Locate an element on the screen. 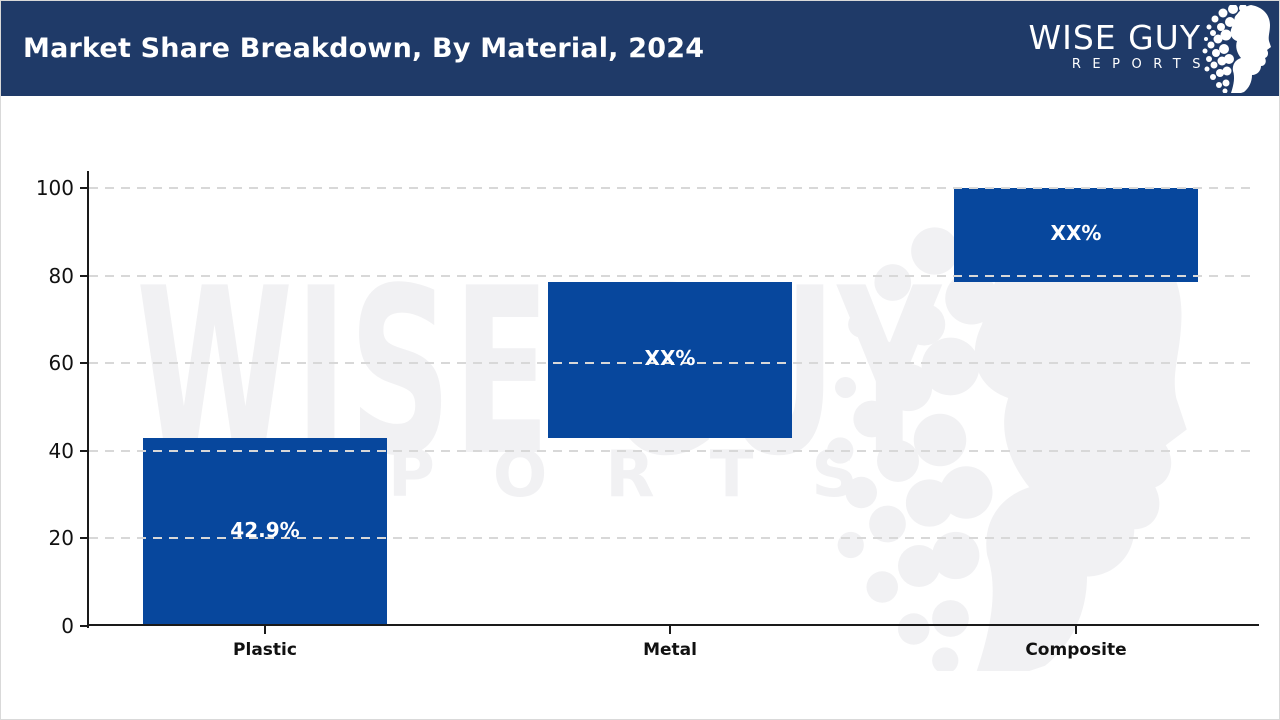 The height and width of the screenshot is (720, 1280). x-tick-label: Composite is located at coordinates (1076, 650).